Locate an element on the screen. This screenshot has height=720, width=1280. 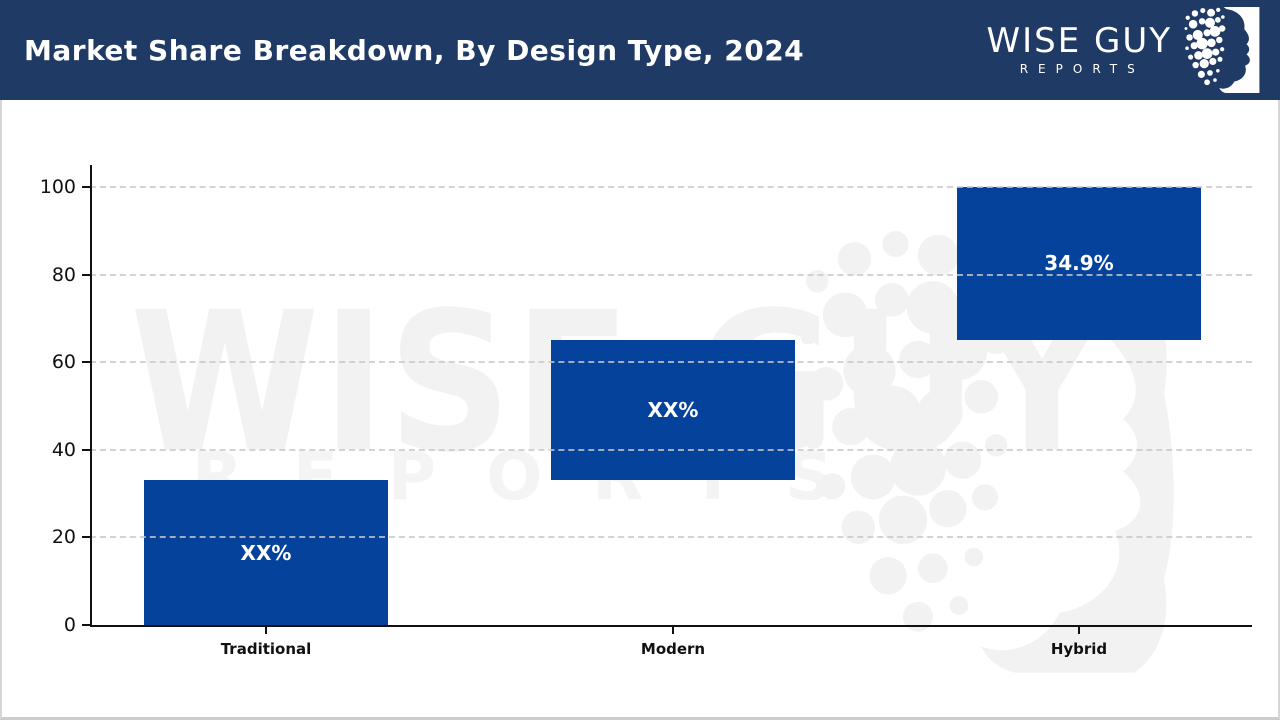
brand-subname: REPORTS is located at coordinates (1082, 68).